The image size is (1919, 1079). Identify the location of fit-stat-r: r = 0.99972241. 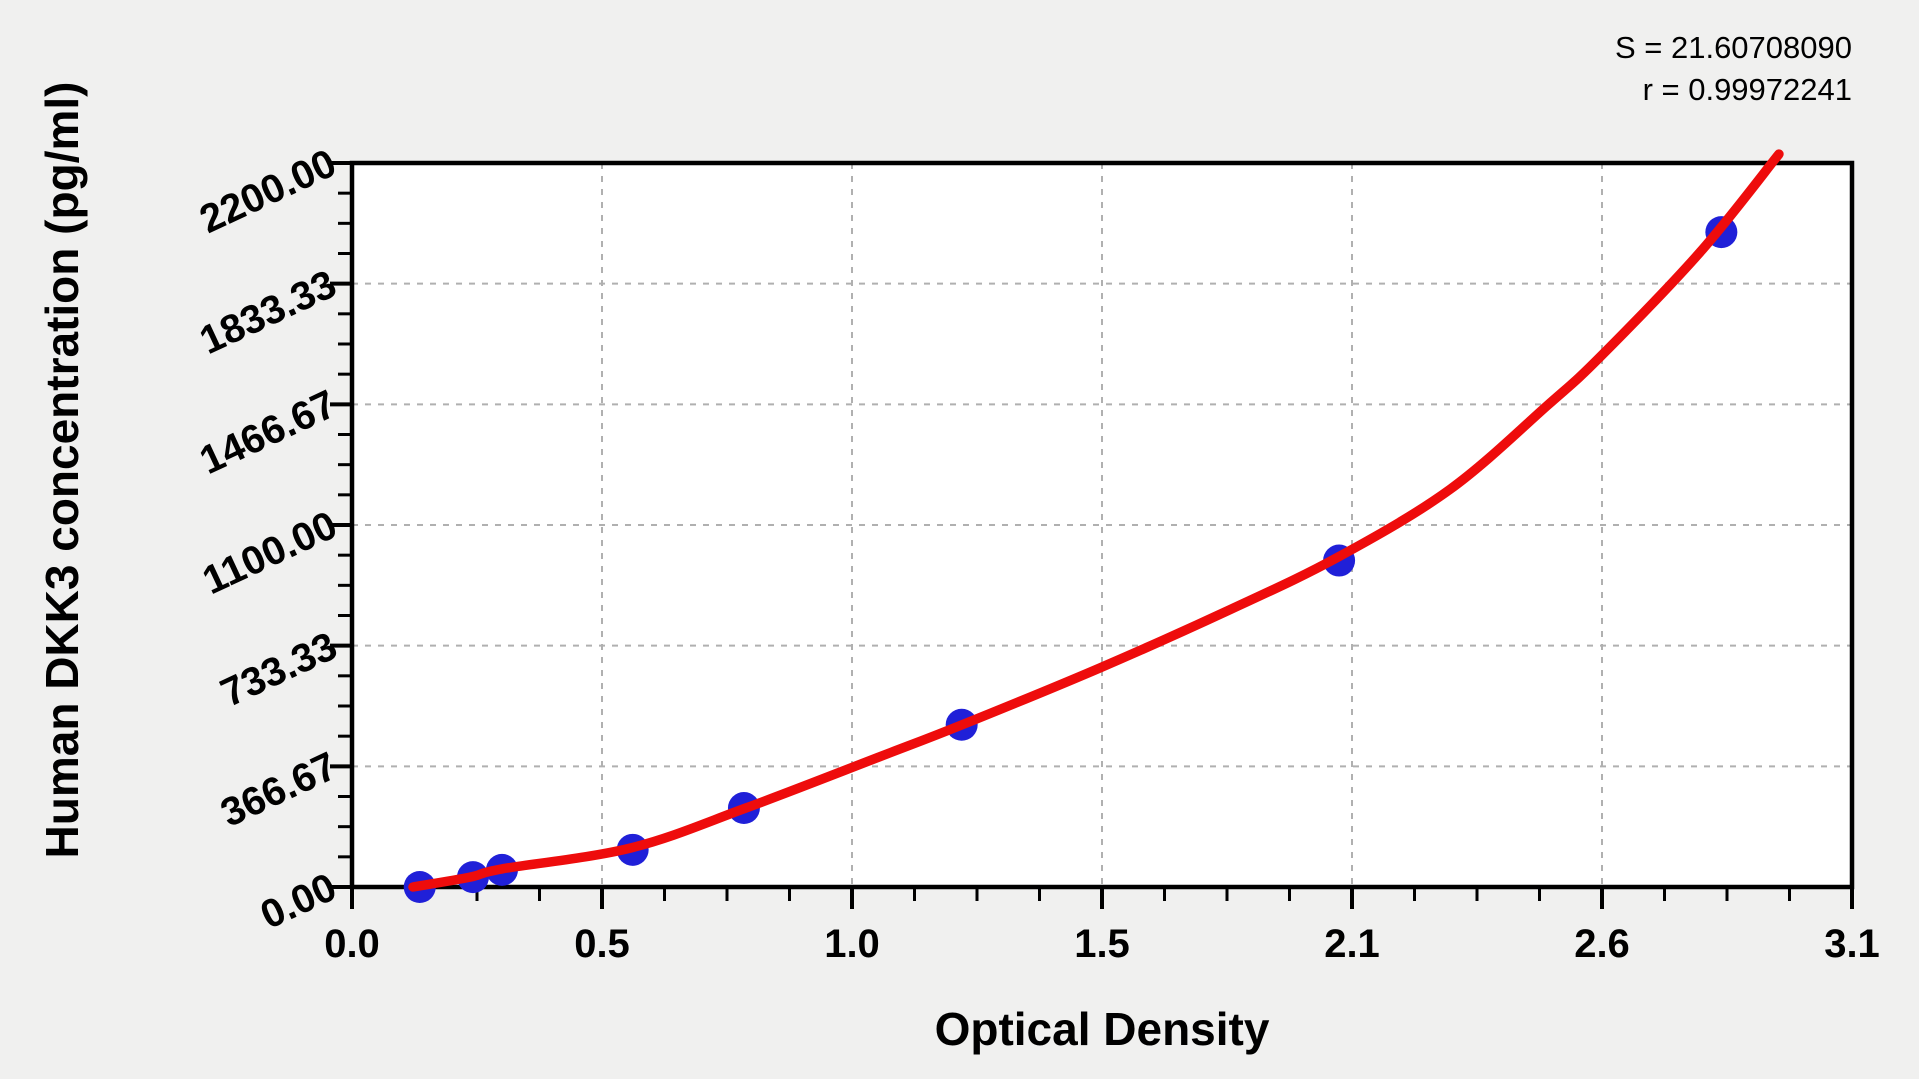
(1747, 89).